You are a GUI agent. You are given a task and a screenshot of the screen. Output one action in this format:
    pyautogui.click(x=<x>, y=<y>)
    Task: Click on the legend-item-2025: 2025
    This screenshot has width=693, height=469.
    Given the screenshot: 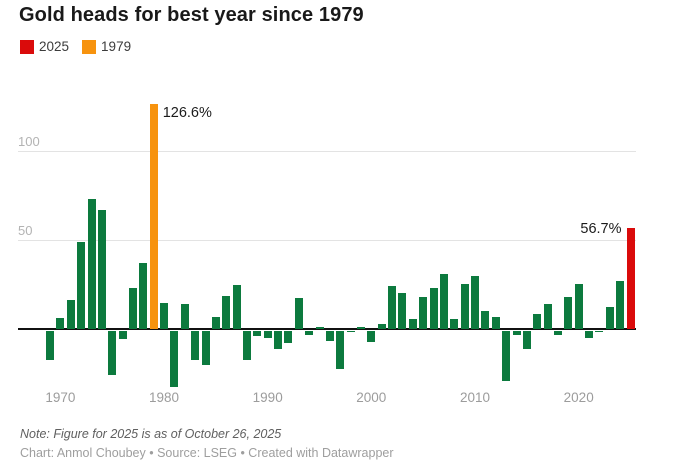 What is the action you would take?
    pyautogui.click(x=44, y=46)
    